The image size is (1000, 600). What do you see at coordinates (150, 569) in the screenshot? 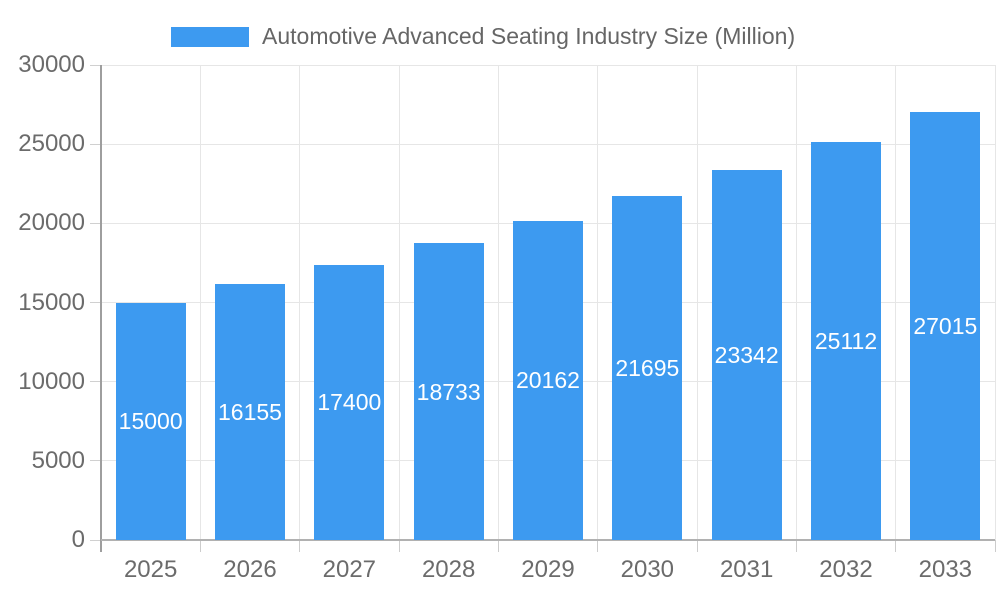
I see `x-axis-label: 2025` at bounding box center [150, 569].